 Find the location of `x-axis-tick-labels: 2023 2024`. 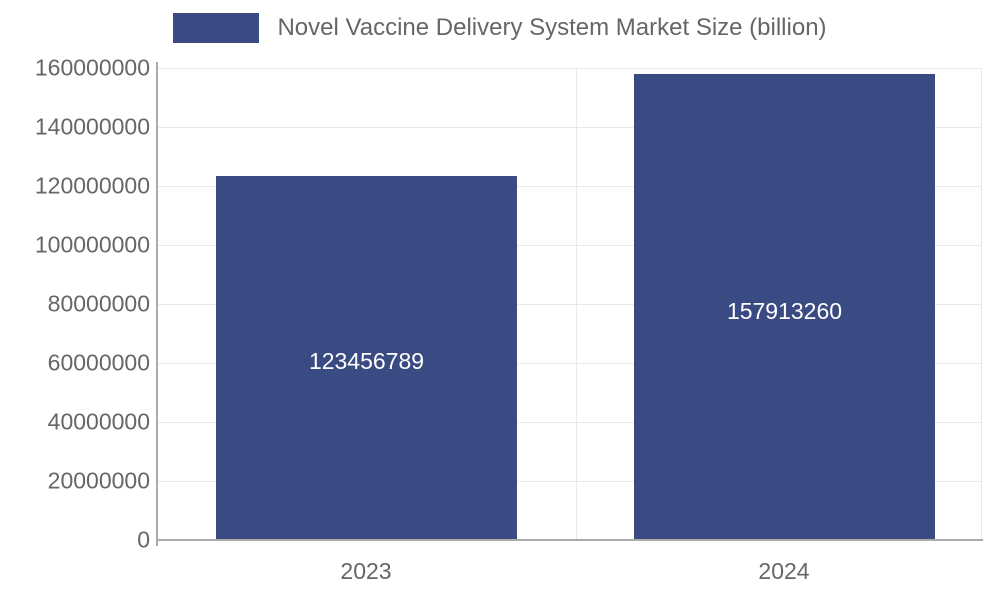

x-axis-tick-labels: 2023 2024 is located at coordinates (569, 578).